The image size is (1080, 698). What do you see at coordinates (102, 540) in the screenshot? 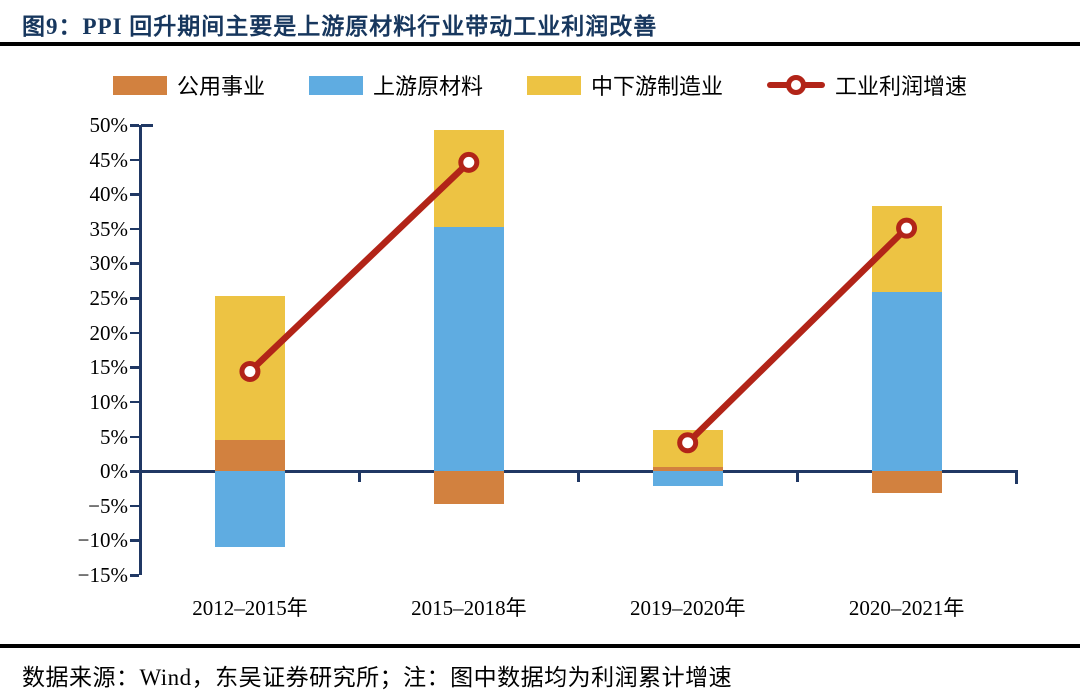
I see `y-tick-label: −10%` at bounding box center [102, 540].